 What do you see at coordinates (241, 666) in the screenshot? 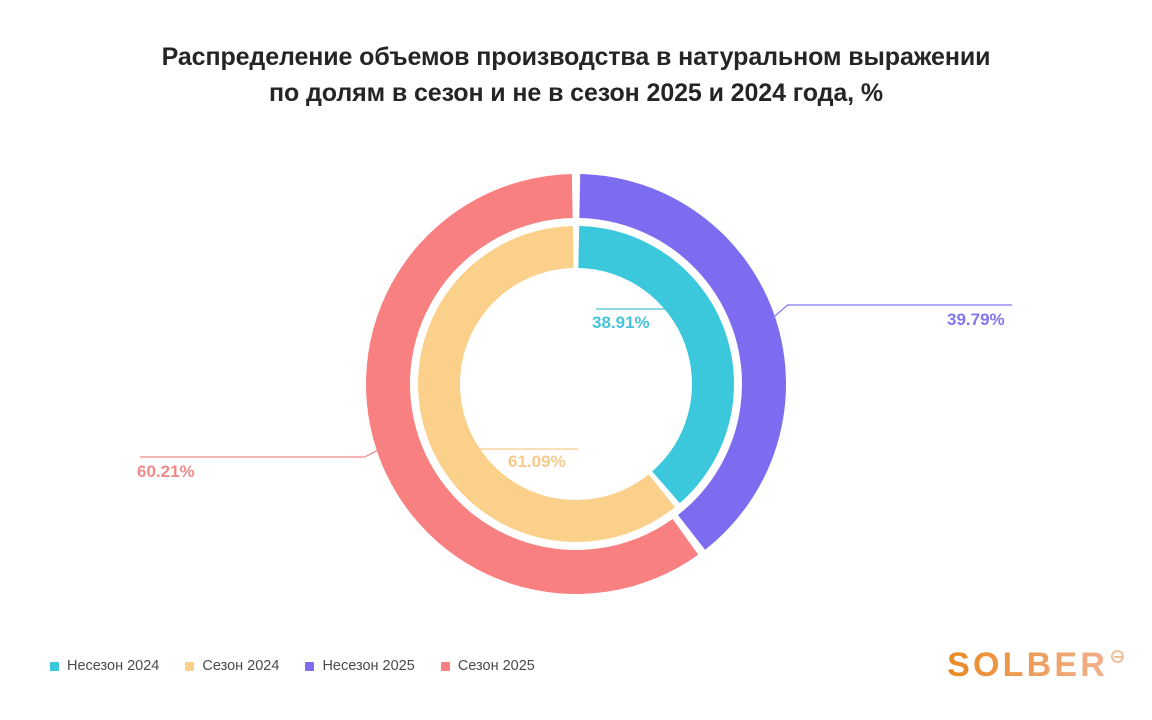
I see `legend-item-label: Сезон 2024` at bounding box center [241, 666].